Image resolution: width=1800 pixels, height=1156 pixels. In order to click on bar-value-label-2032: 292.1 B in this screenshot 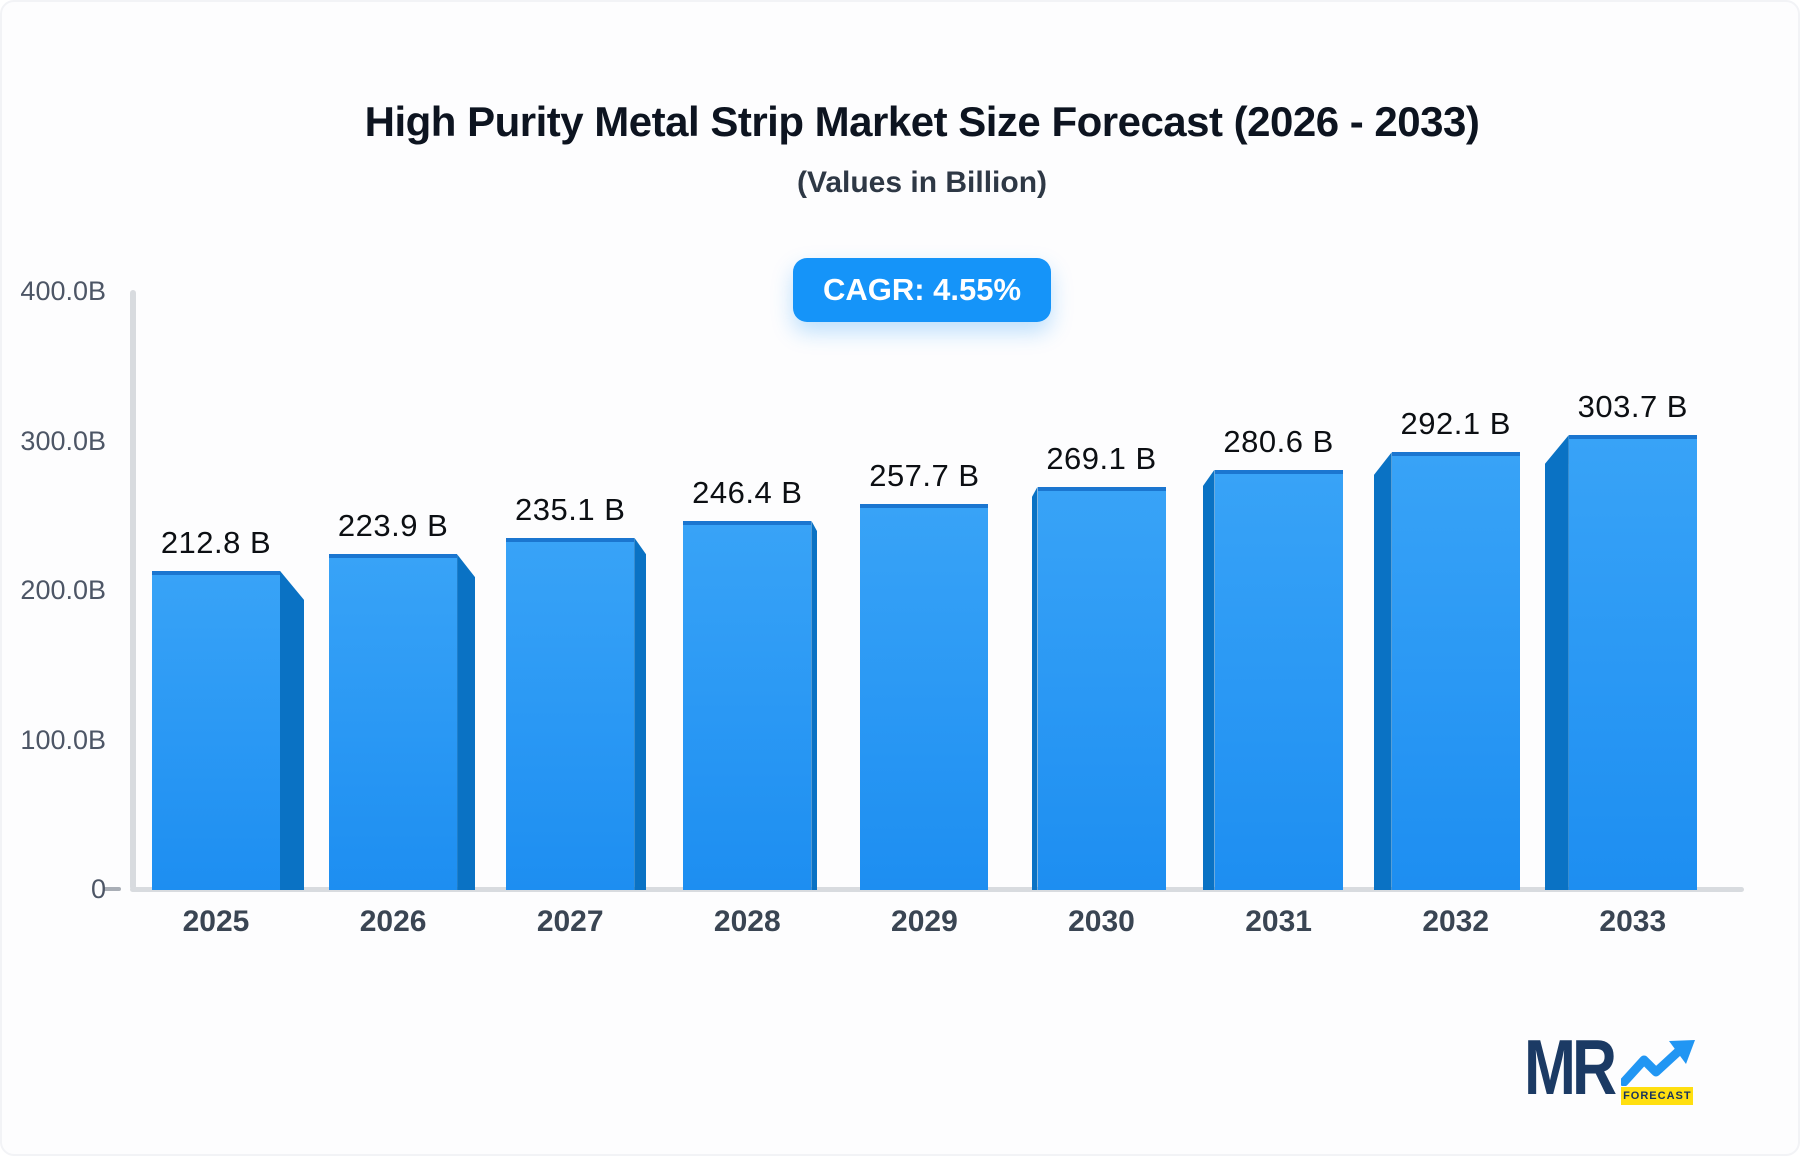, I will do `click(1455, 424)`.